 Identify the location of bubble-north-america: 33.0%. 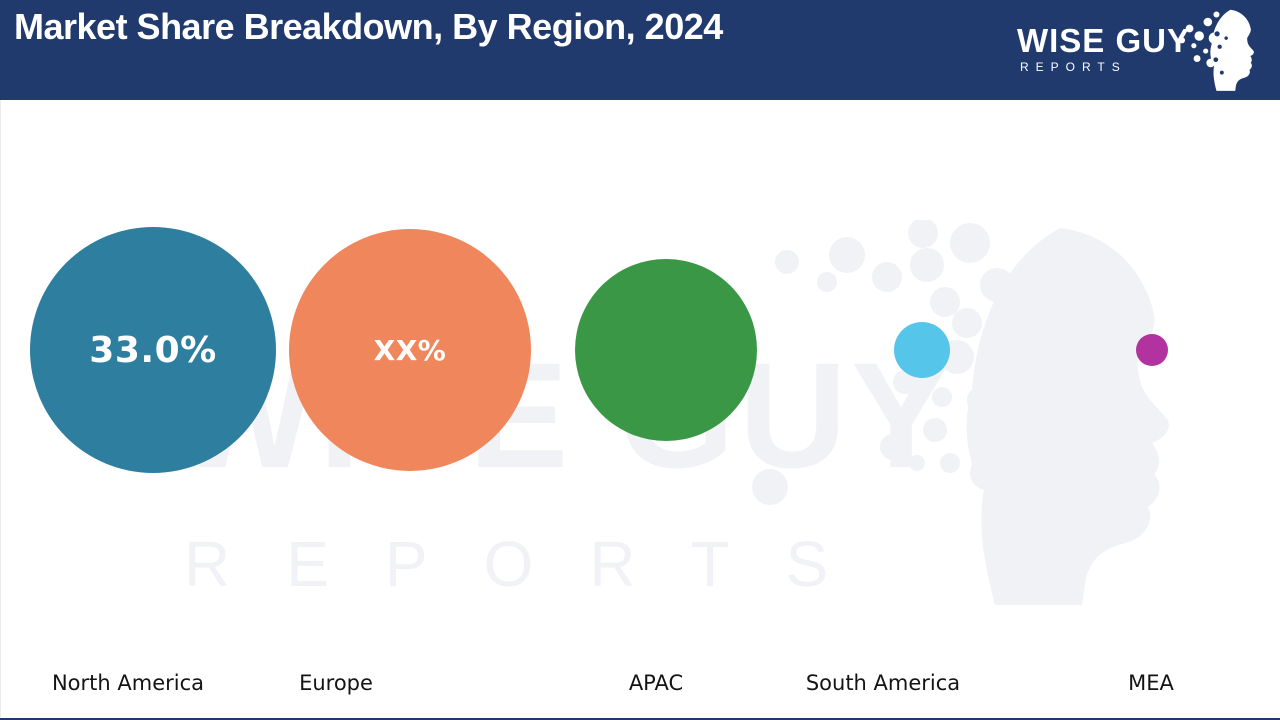
(153, 350).